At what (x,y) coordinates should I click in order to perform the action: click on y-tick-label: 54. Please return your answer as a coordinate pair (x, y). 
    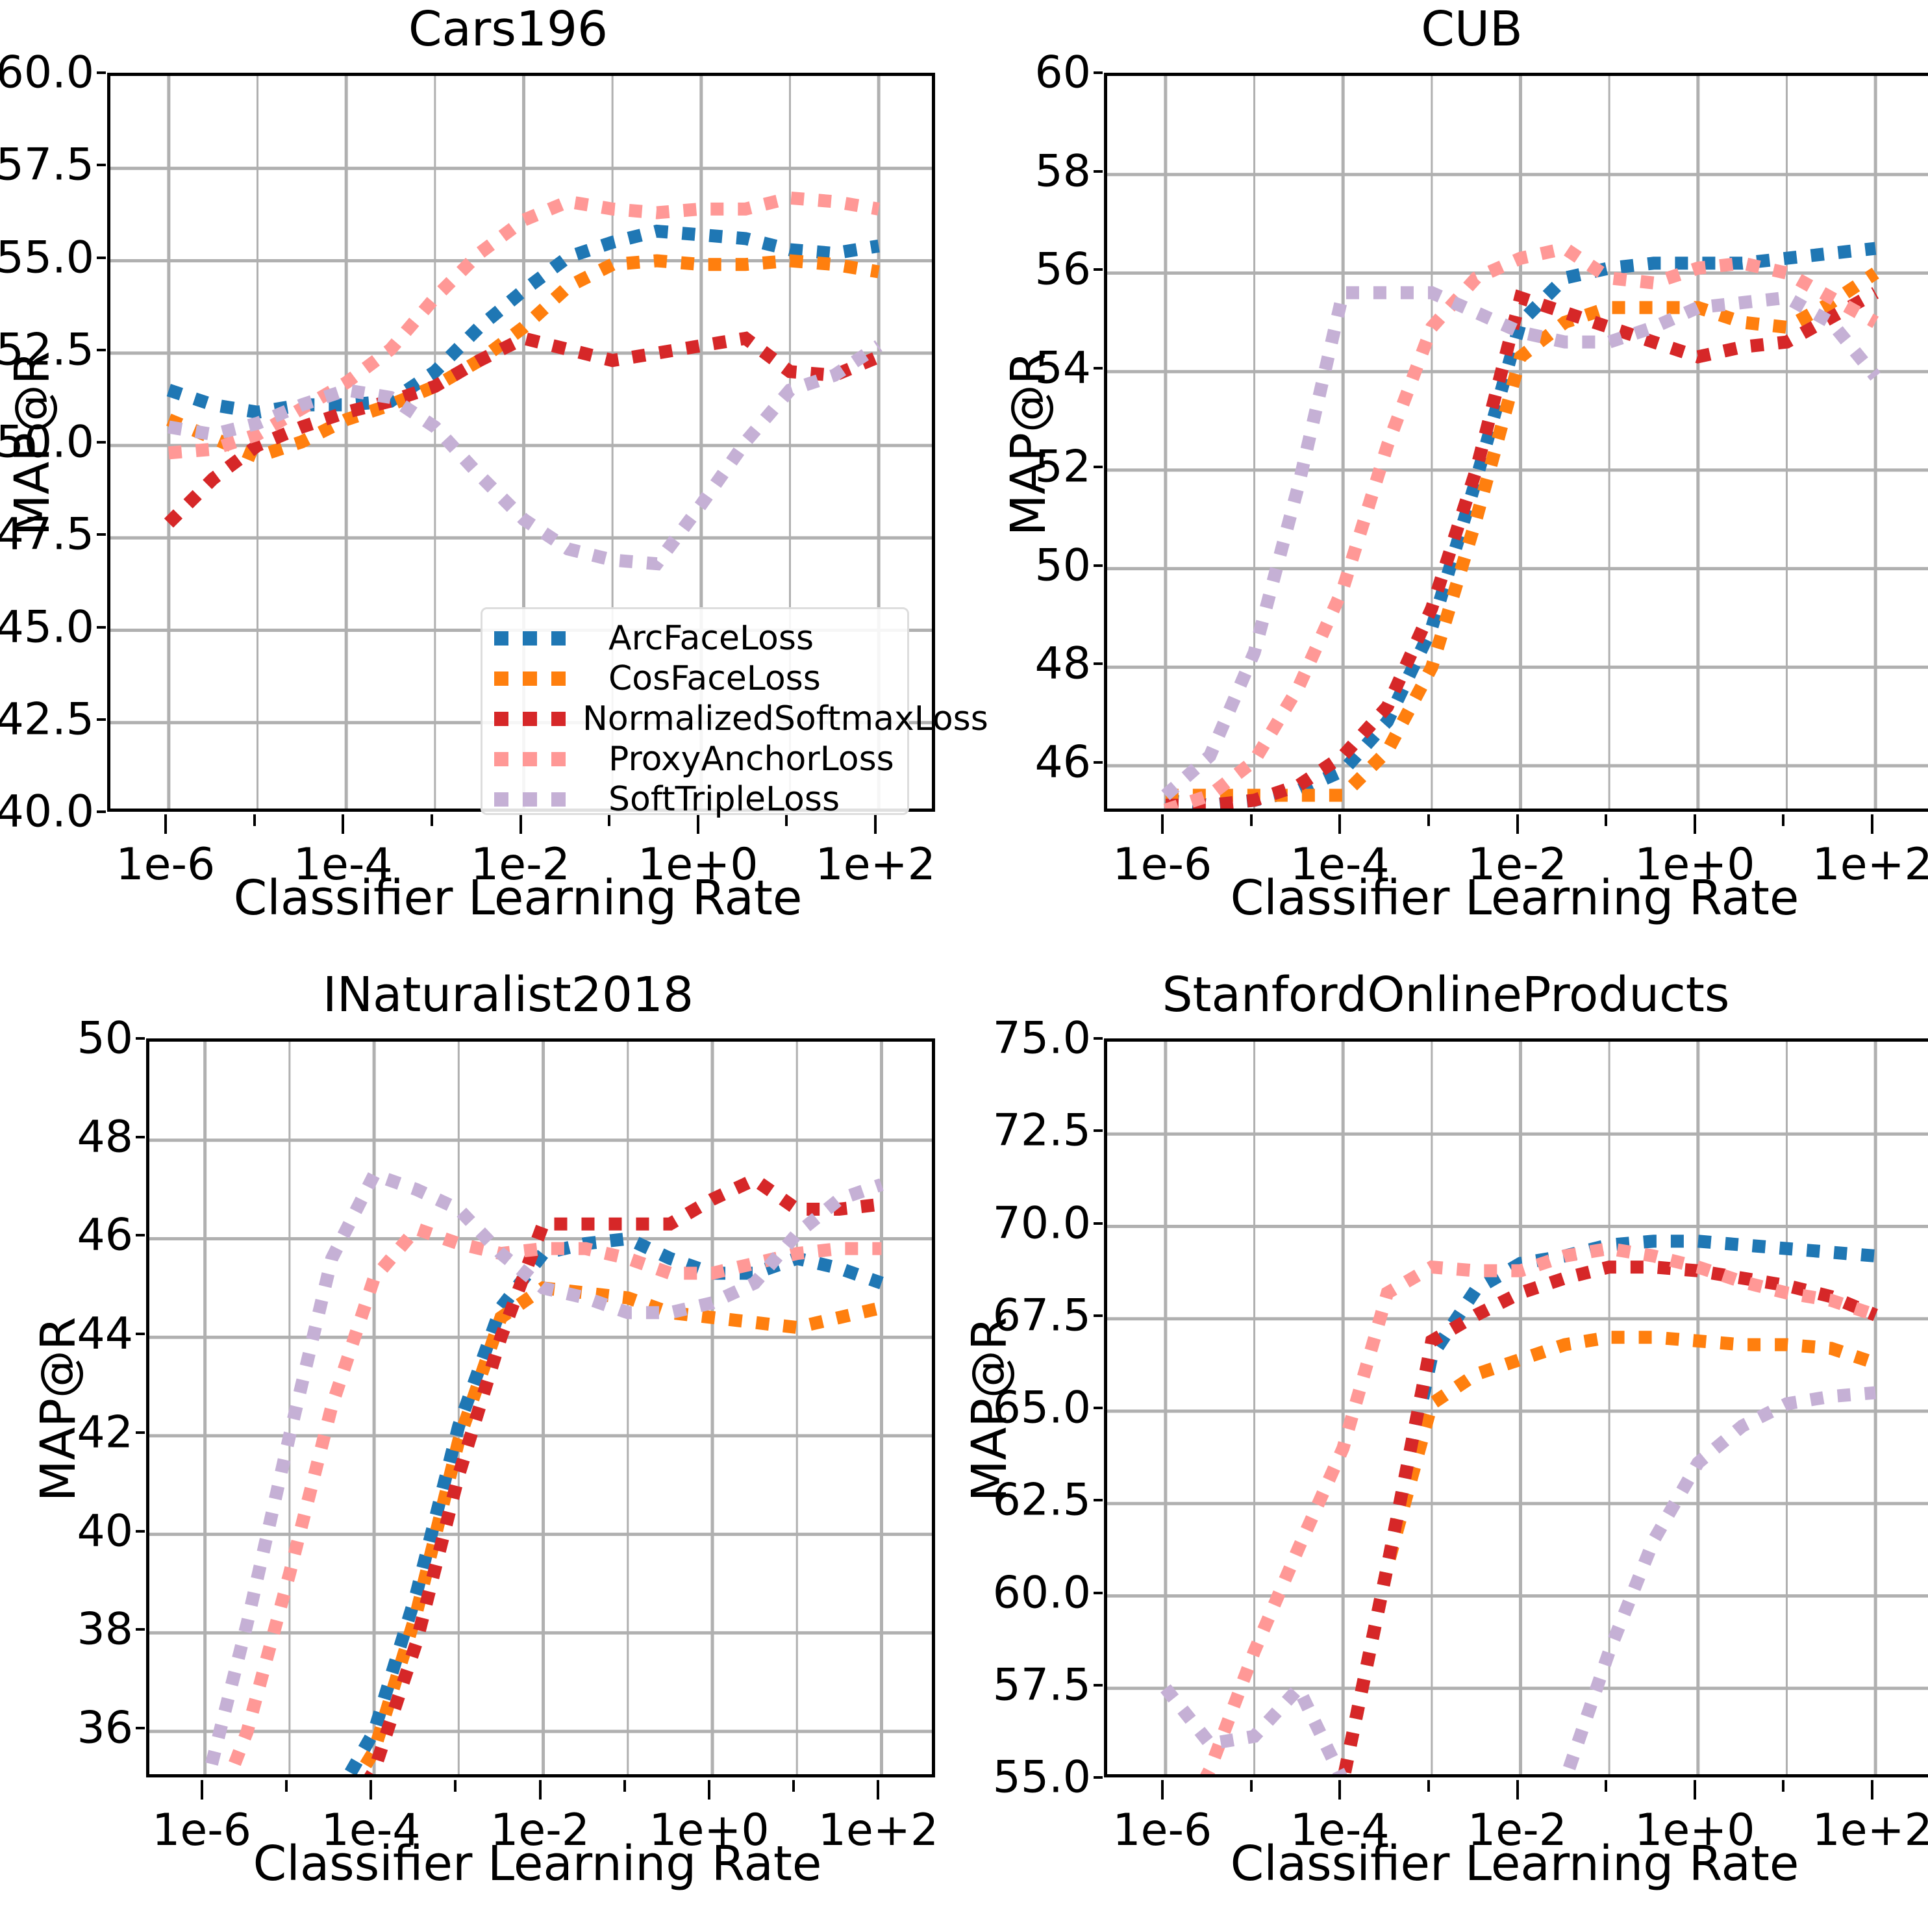
    Looking at the image, I should click on (1062, 368).